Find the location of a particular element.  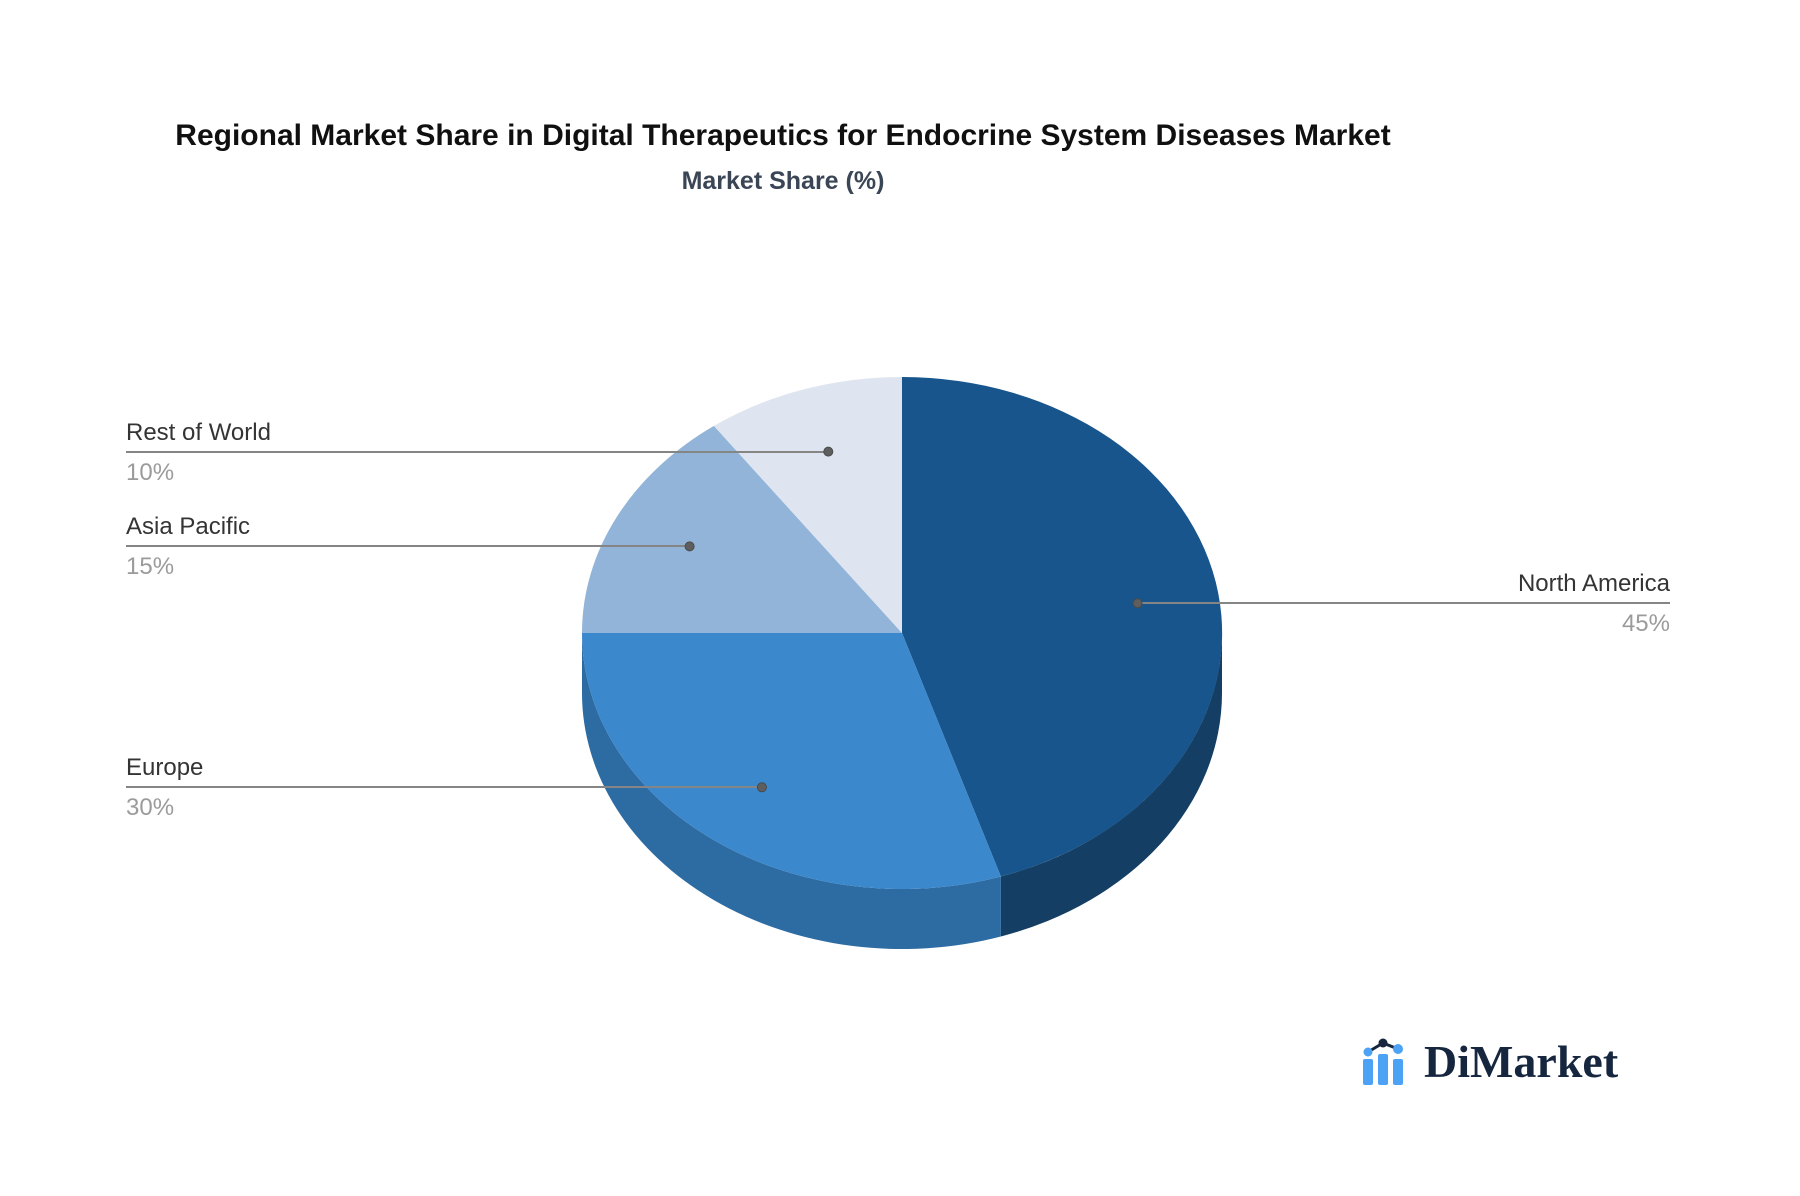

slice-callout-north-america: North America 45% is located at coordinates (1594, 604).